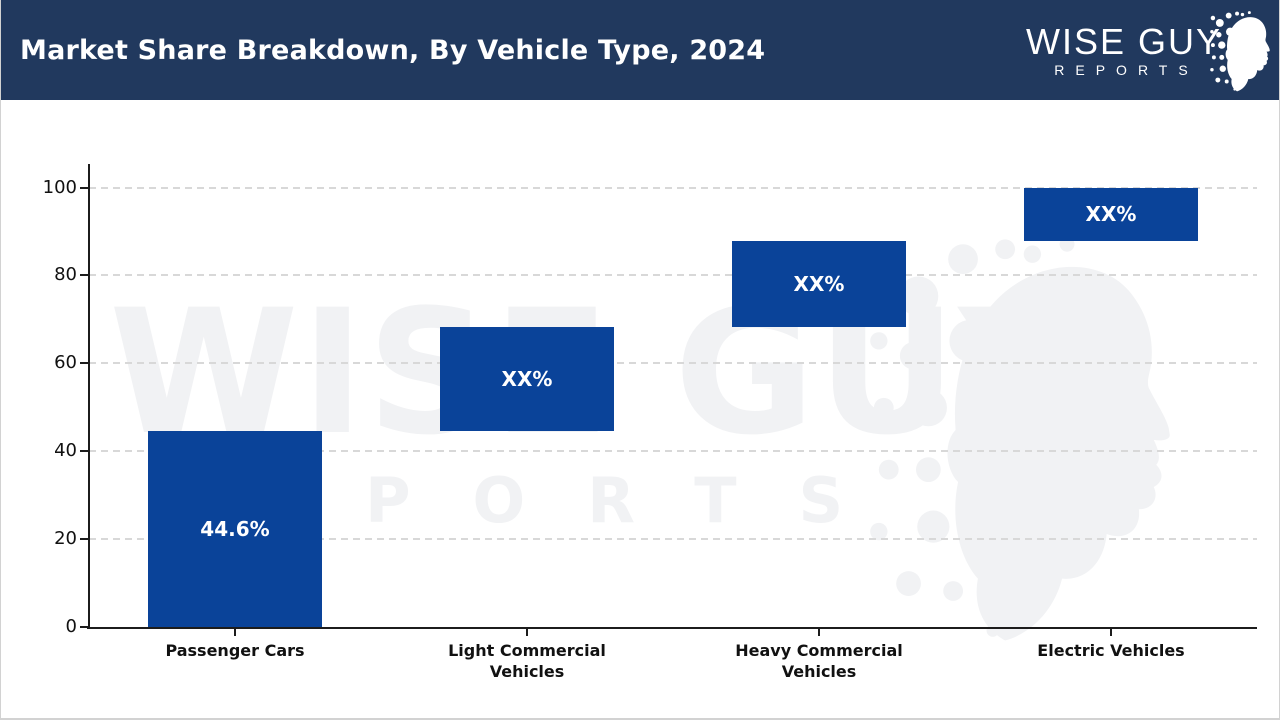 The height and width of the screenshot is (720, 1280). I want to click on logo-text: WISE GUY REPORTS, so click(1123, 49).